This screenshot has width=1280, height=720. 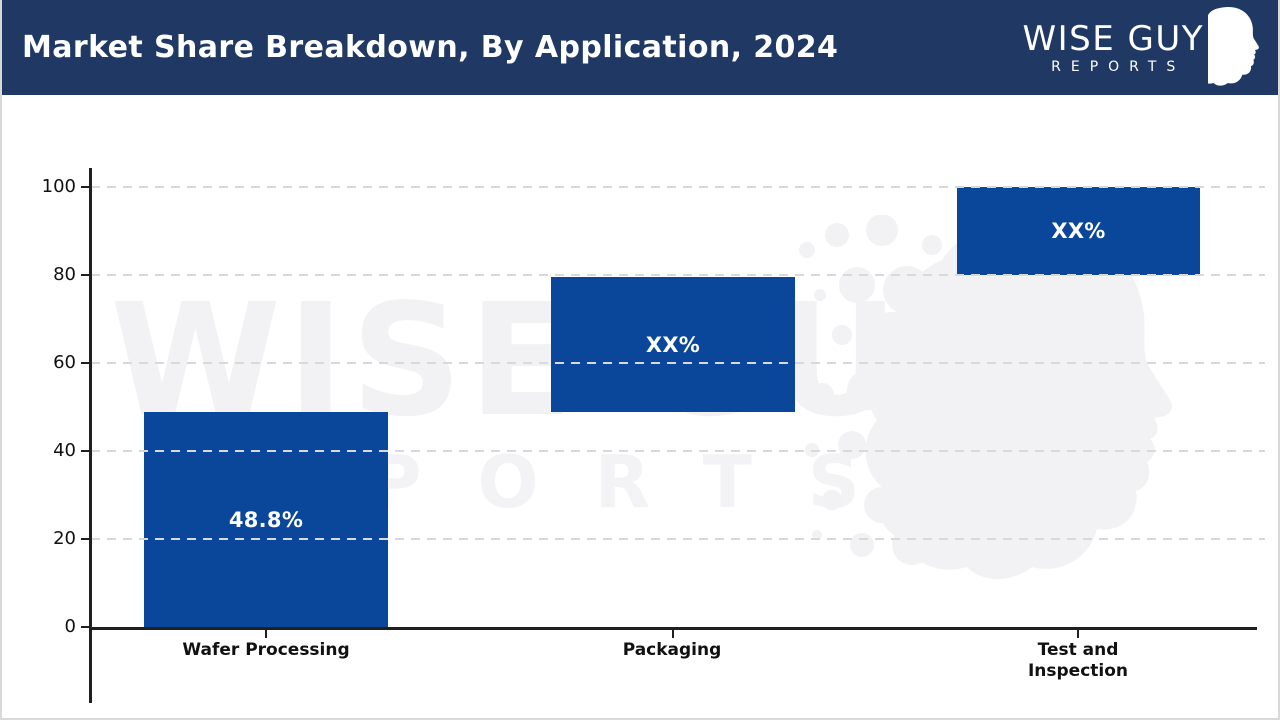 What do you see at coordinates (70, 626) in the screenshot?
I see `y-tick-label: 0` at bounding box center [70, 626].